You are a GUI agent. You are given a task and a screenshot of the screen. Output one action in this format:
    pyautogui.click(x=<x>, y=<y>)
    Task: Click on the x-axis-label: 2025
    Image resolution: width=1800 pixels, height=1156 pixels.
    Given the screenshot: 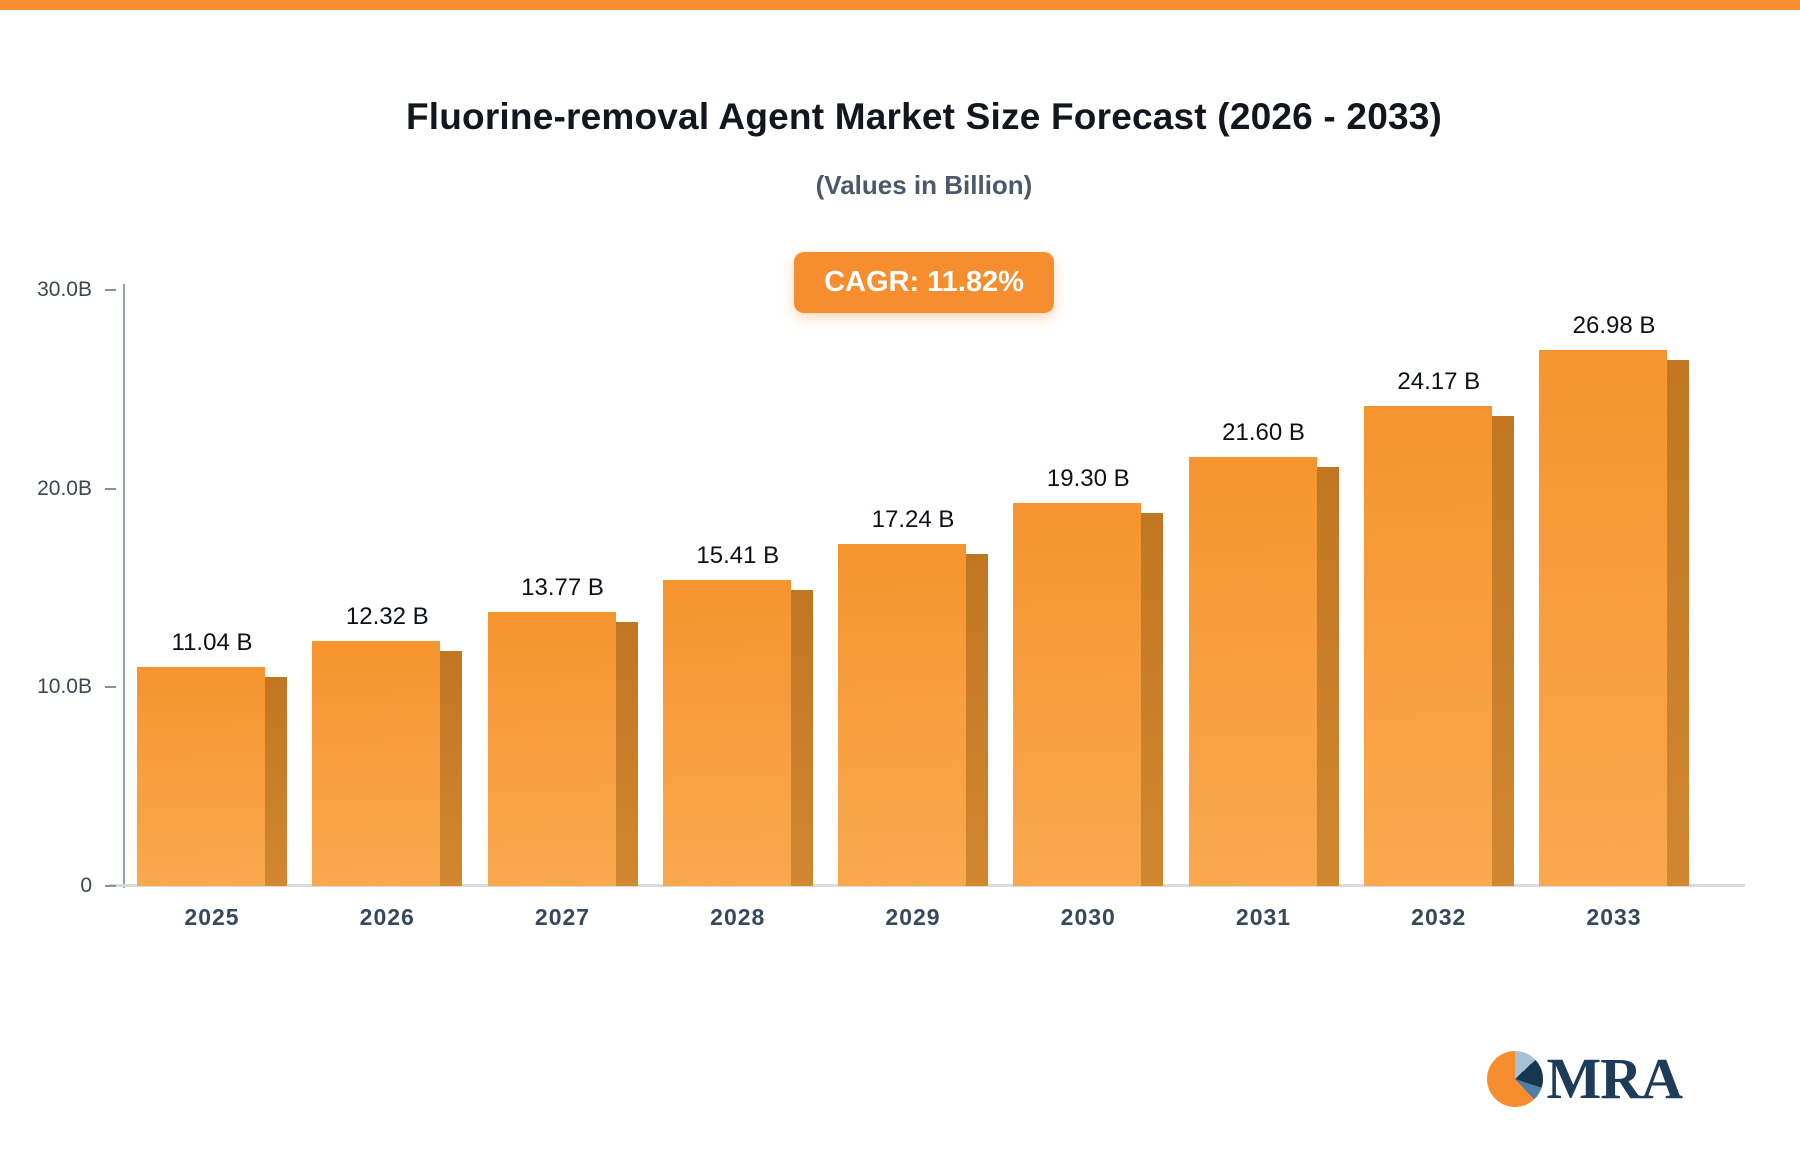 What is the action you would take?
    pyautogui.click(x=212, y=917)
    